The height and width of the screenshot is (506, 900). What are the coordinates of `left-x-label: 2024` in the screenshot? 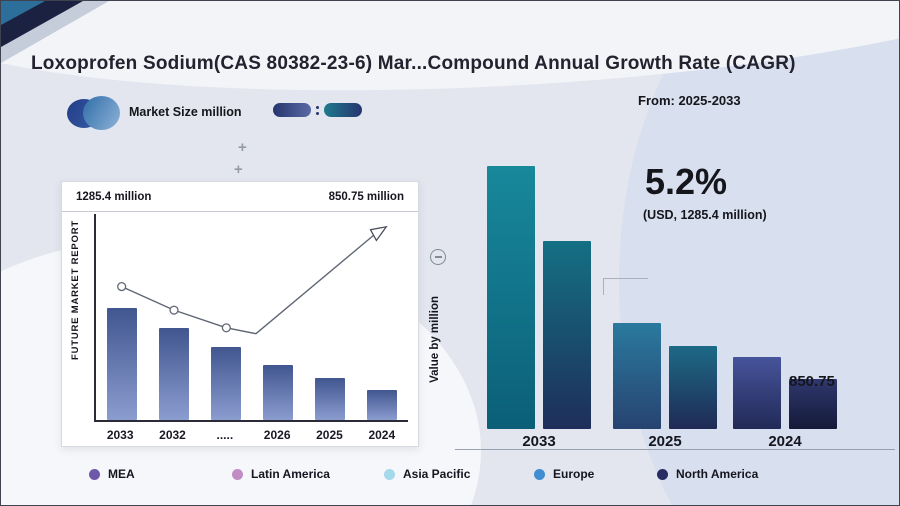 It's located at (382, 435).